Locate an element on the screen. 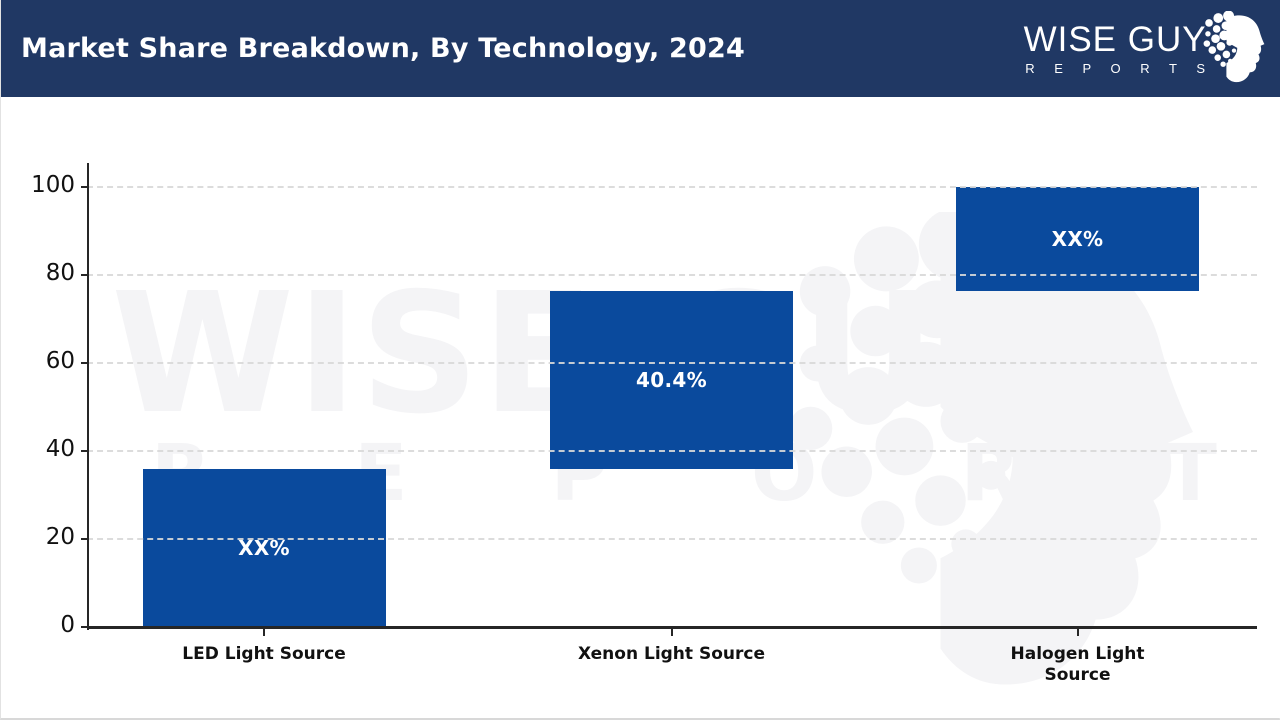 The image size is (1280, 720). bar-value-label: 40.4% is located at coordinates (671, 379).